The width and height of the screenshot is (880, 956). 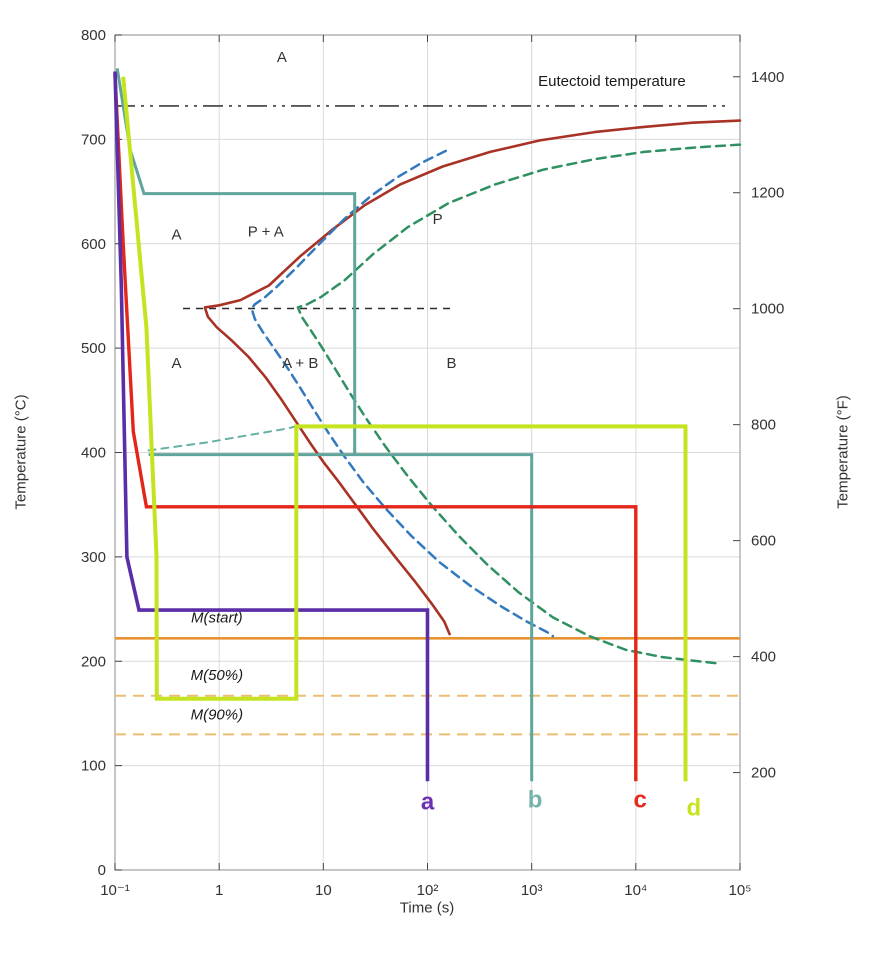 What do you see at coordinates (93, 557) in the screenshot?
I see `y-tick-label-c: 300` at bounding box center [93, 557].